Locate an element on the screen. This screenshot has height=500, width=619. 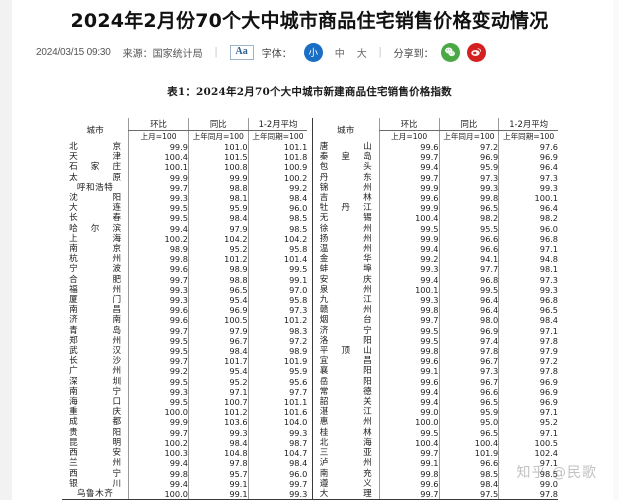
city-name-left: 昆明 is located at coordinates (95, 443).